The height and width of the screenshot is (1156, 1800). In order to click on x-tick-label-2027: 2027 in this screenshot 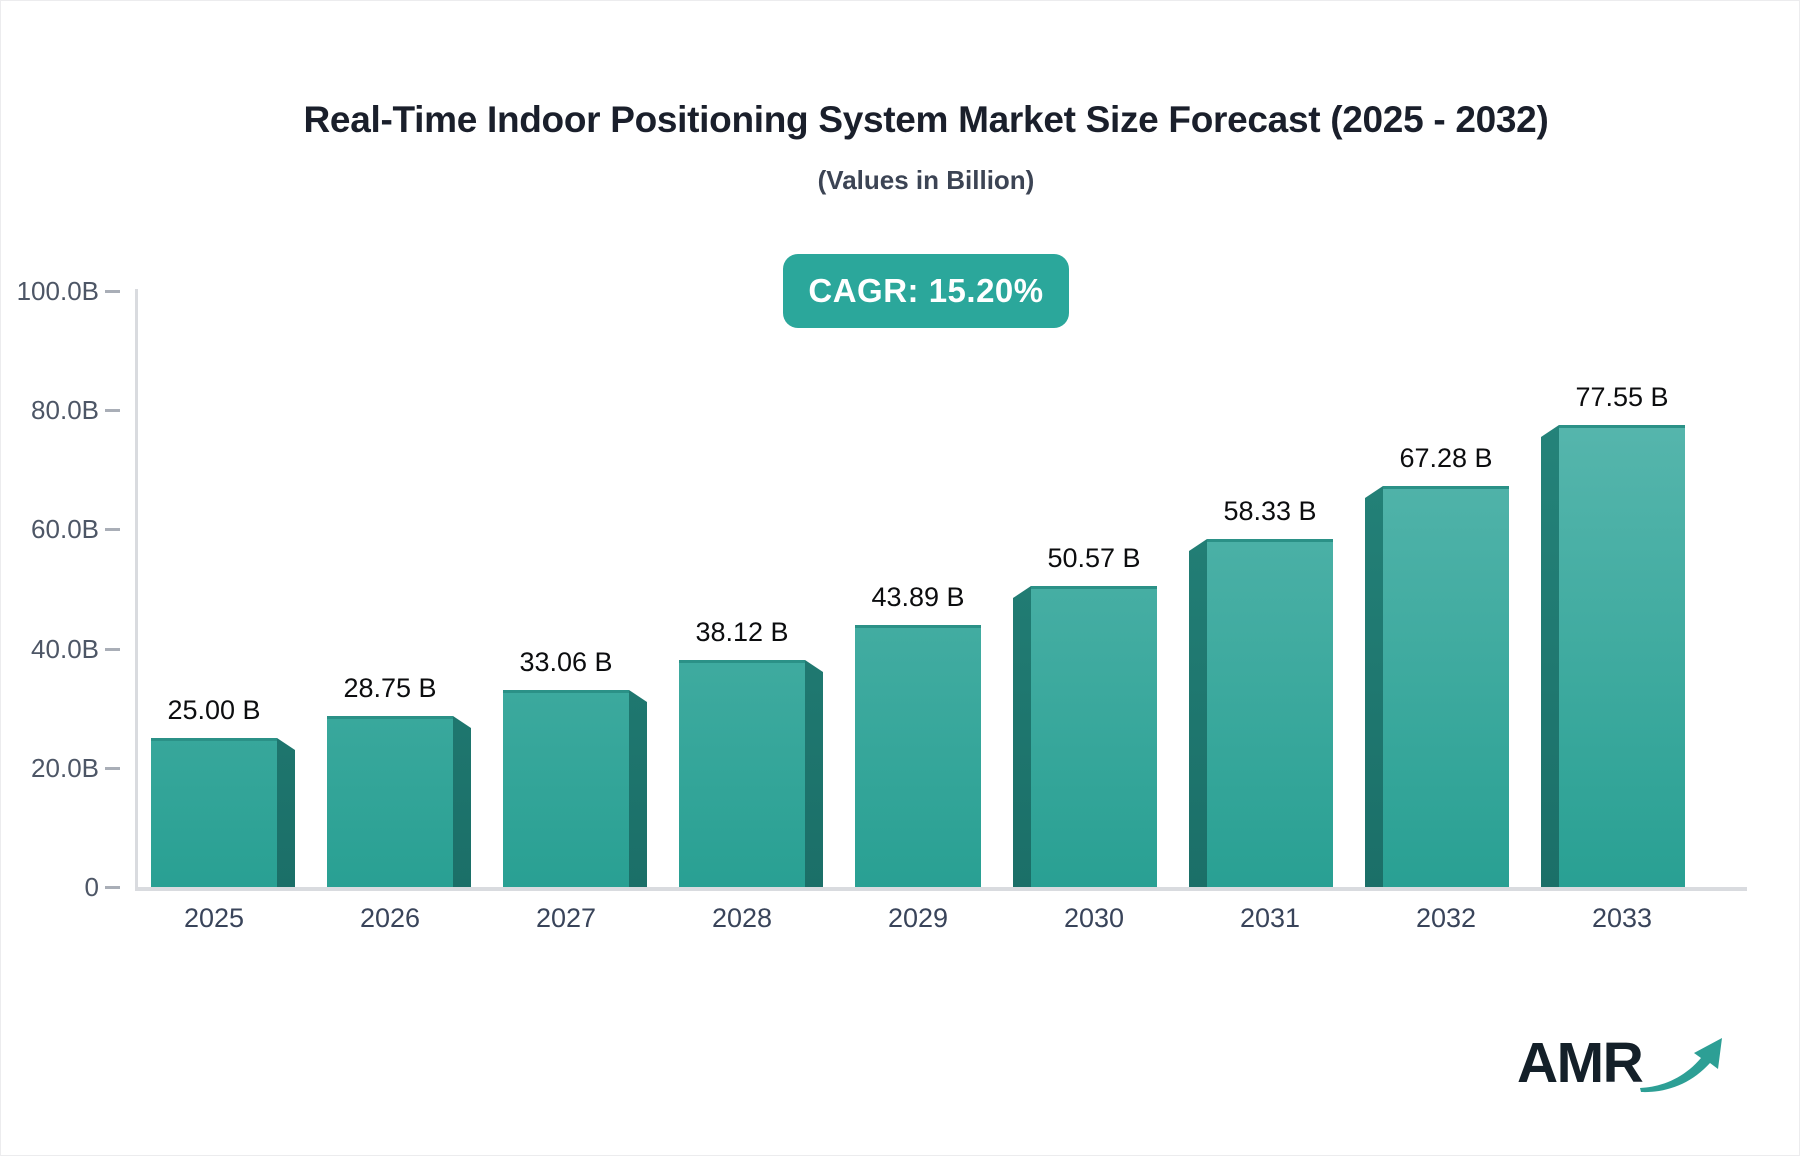, I will do `click(566, 918)`.